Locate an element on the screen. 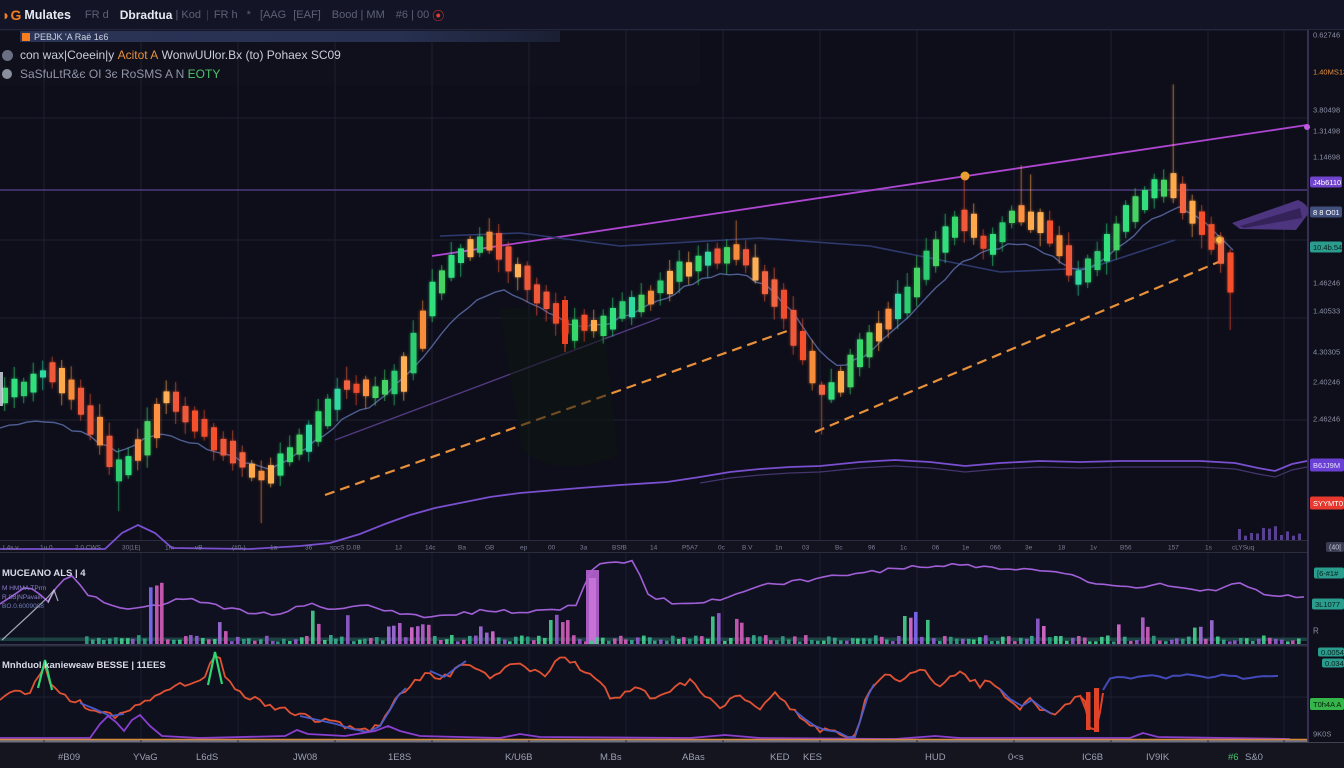 This screenshot has height=768, width=1344. svg-text: 14c is located at coordinates (430, 548).